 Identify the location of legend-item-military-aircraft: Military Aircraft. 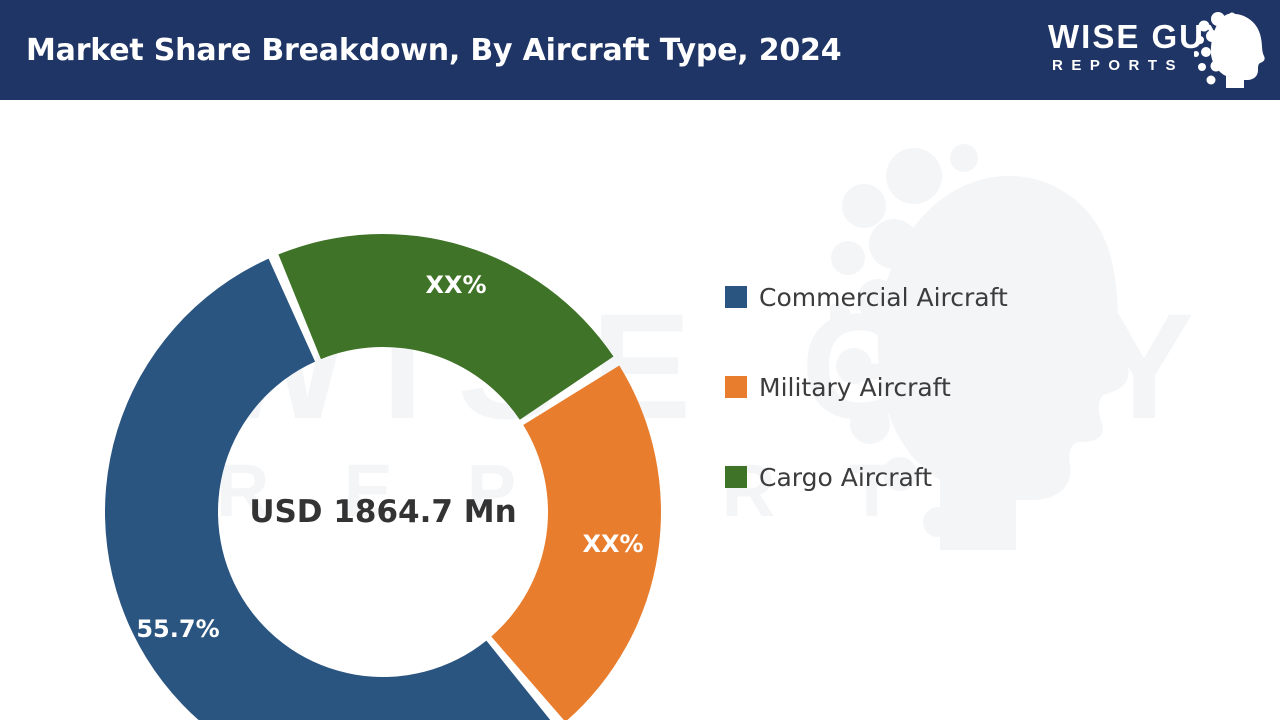
(935, 387).